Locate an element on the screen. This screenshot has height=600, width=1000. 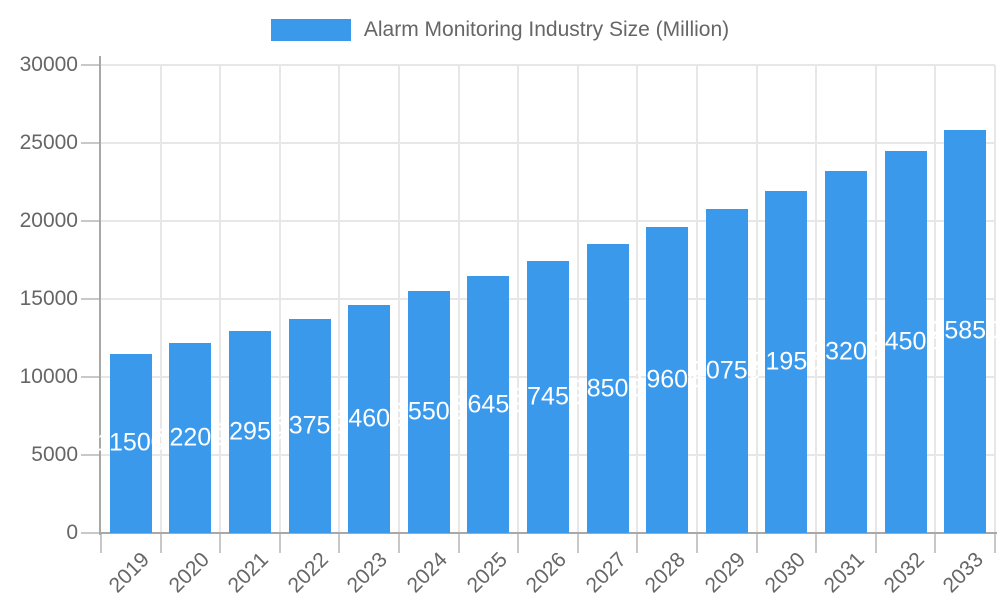
bar-2019 is located at coordinates (130, 443).